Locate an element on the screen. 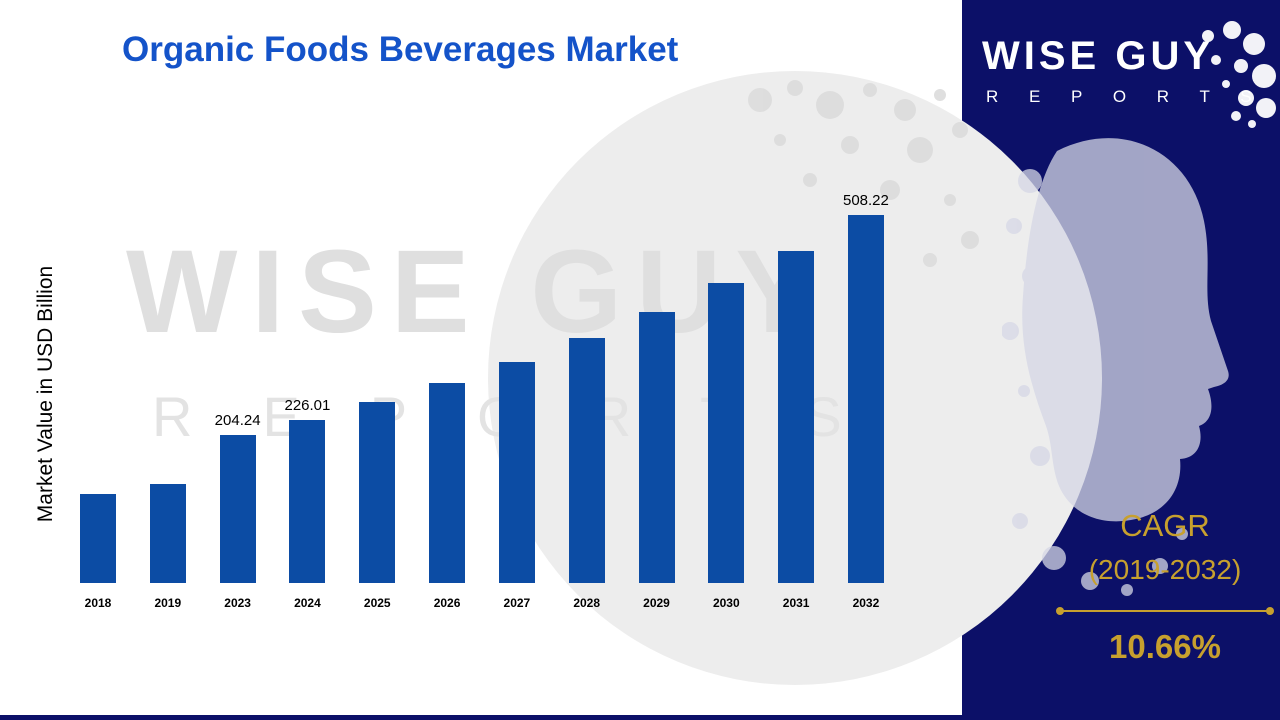 The width and height of the screenshot is (1280, 720). brand-logo-reports-text: R E P O R T S is located at coordinates (1125, 96).